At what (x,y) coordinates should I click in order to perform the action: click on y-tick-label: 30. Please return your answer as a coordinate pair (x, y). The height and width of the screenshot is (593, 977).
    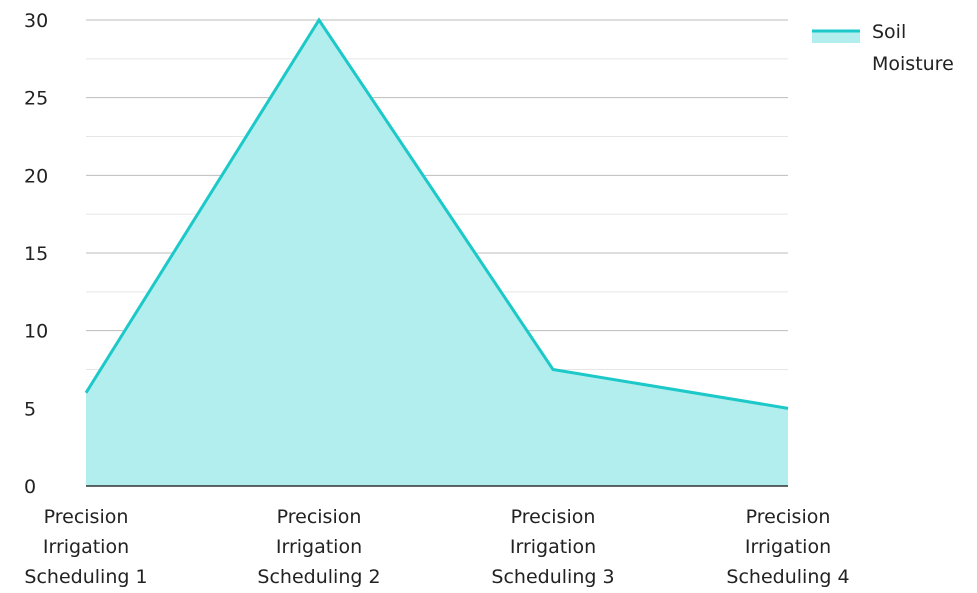
    Looking at the image, I should click on (36, 21).